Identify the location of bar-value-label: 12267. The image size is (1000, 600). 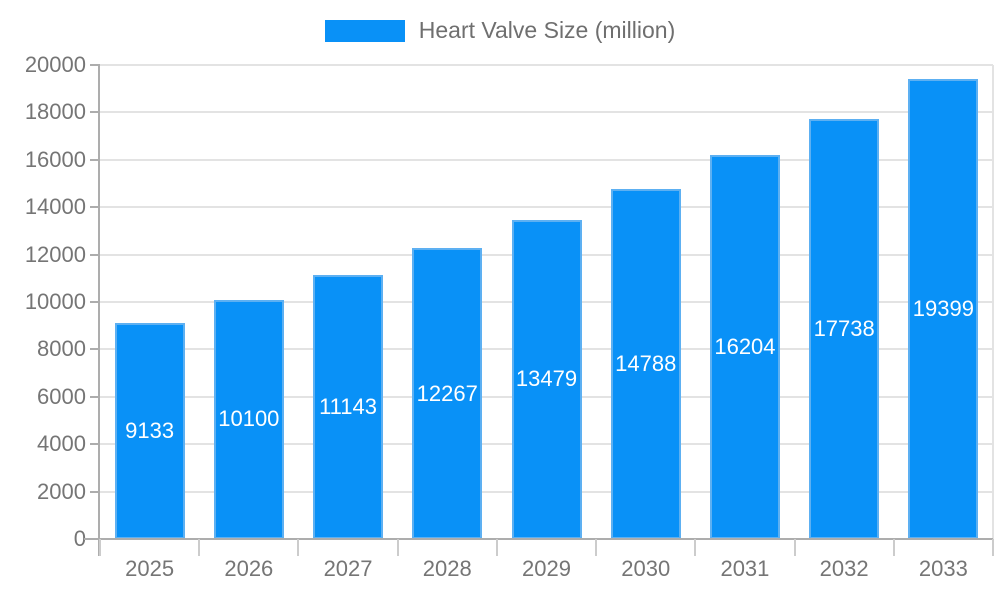
(447, 393).